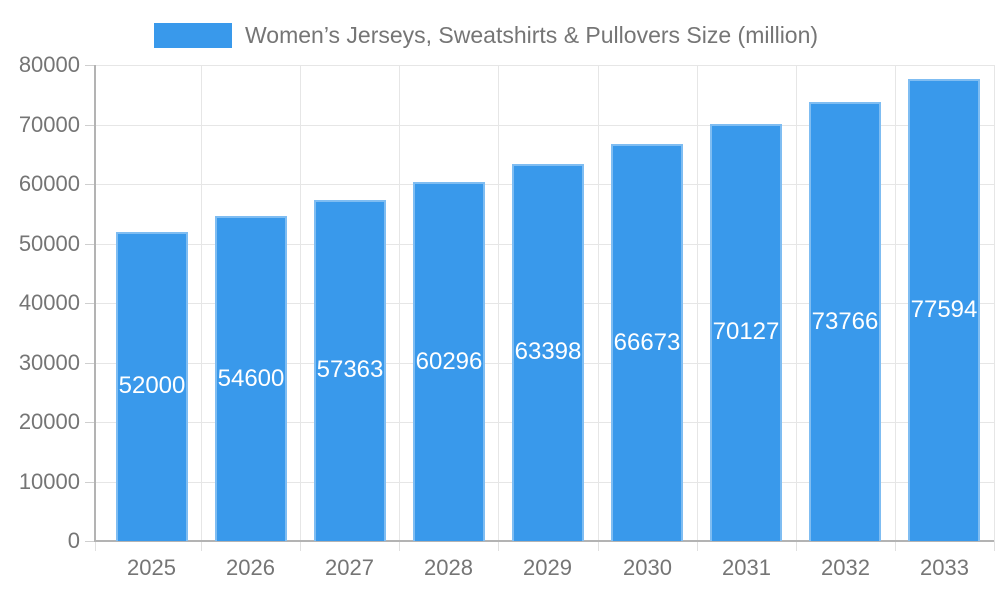  What do you see at coordinates (547, 567) in the screenshot?
I see `x-tick-label: 2029` at bounding box center [547, 567].